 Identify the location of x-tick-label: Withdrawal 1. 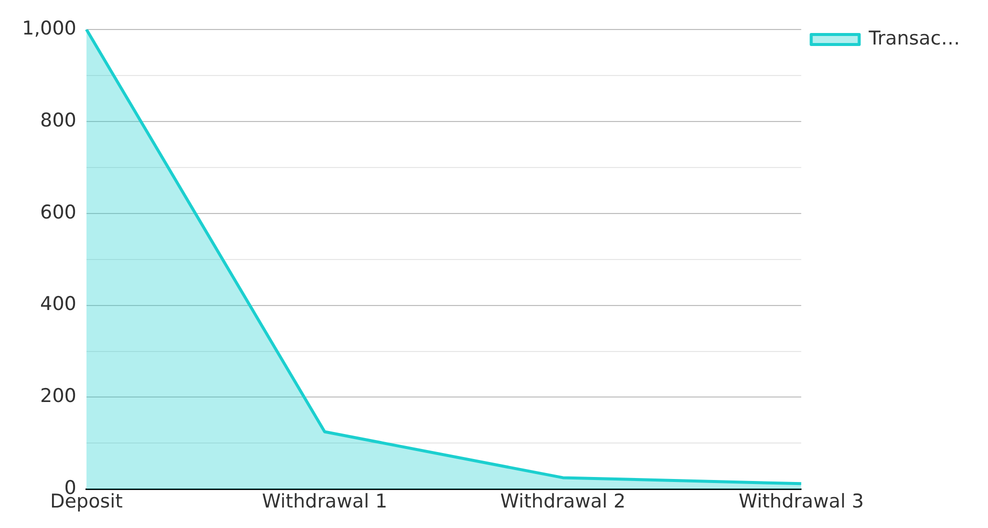
(325, 501).